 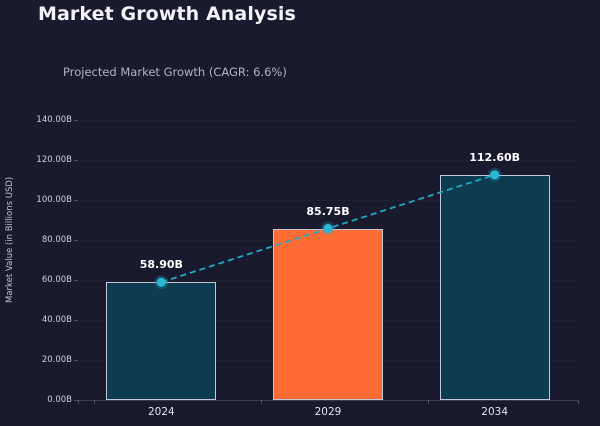 What do you see at coordinates (161, 265) in the screenshot?
I see `bar-value-label: 58.90B` at bounding box center [161, 265].